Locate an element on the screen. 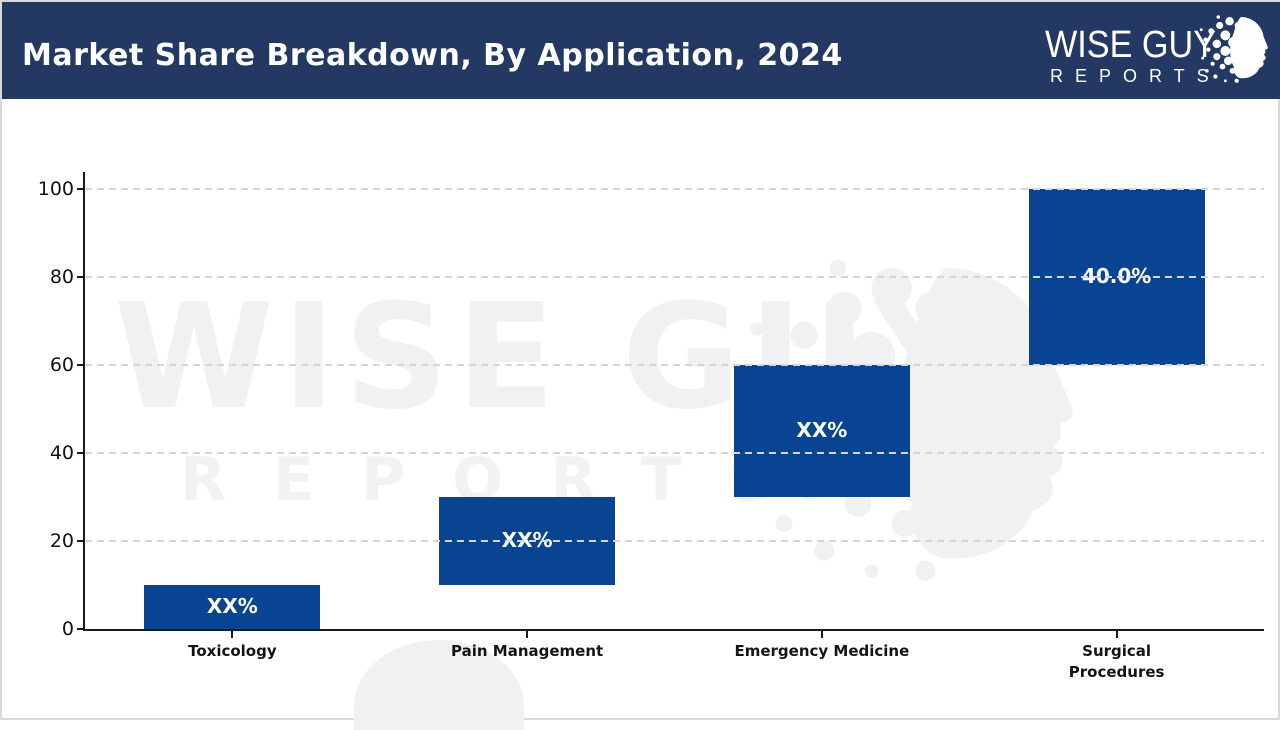  x-tick-label-1: Pain Management is located at coordinates (527, 651).